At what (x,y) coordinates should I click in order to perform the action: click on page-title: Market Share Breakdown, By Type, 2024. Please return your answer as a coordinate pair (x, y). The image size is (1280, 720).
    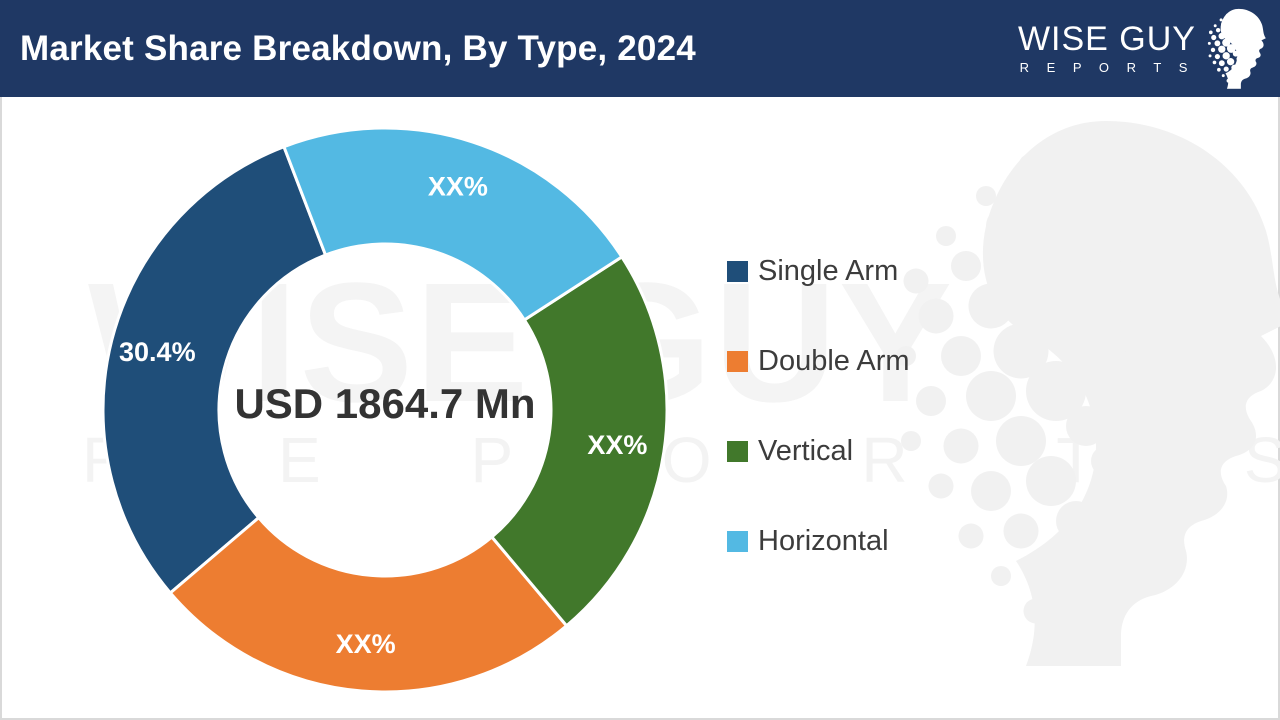
    Looking at the image, I should click on (358, 48).